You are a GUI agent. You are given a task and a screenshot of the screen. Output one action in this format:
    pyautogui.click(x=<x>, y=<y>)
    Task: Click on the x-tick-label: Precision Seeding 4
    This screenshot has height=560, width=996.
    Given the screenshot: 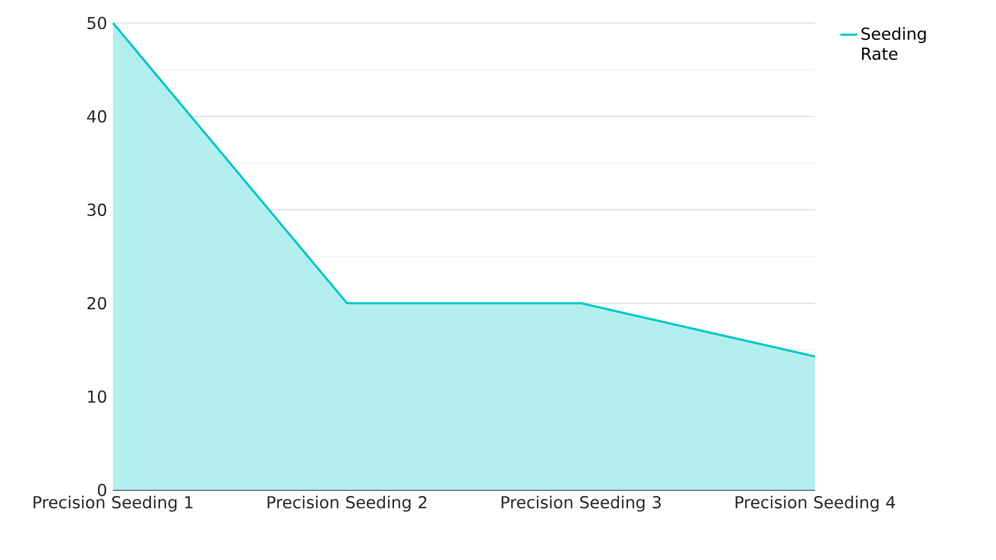 What is the action you would take?
    pyautogui.click(x=816, y=504)
    